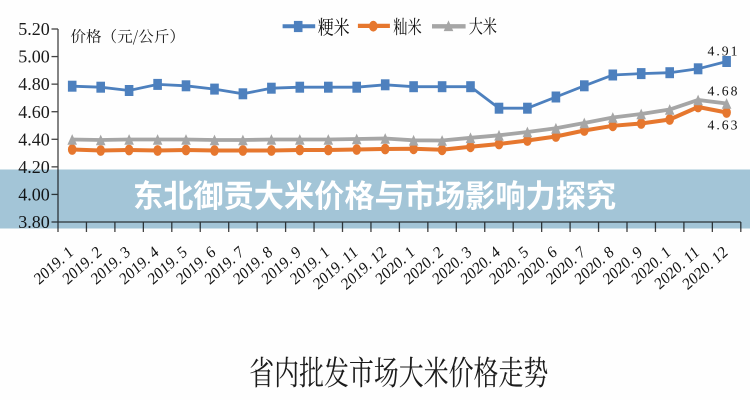 The width and height of the screenshot is (750, 400). I want to click on svg-text: 4.60, so click(34, 112).